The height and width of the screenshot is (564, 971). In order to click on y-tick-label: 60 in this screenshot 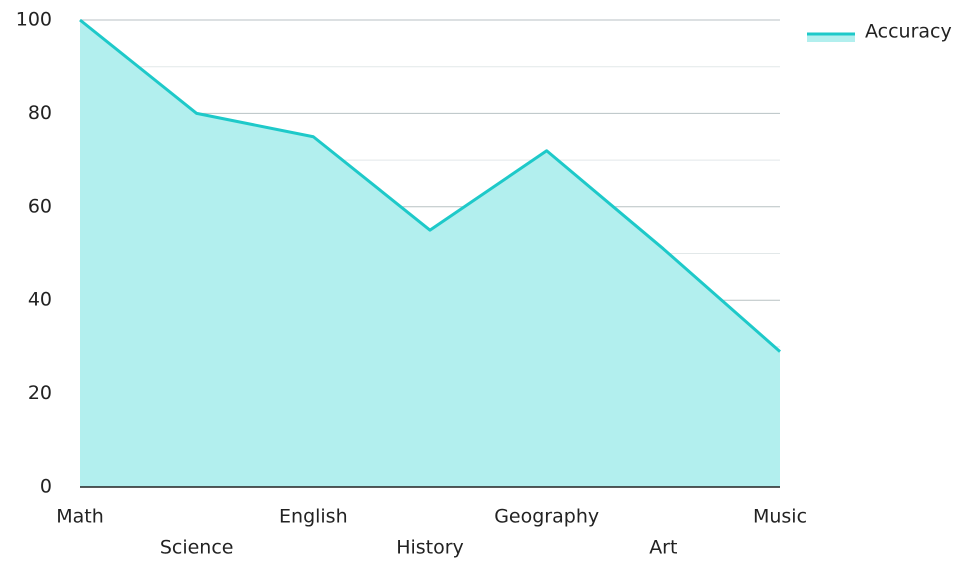, I will do `click(40, 206)`.